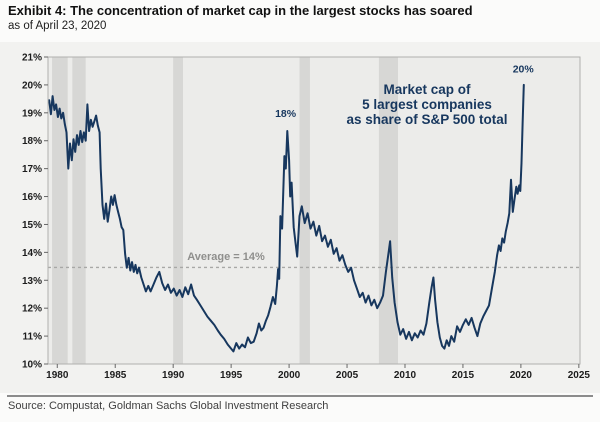 This screenshot has width=600, height=422. Describe the element at coordinates (427, 104) in the screenshot. I see `series-annotation-line: 5 largest companies` at that location.